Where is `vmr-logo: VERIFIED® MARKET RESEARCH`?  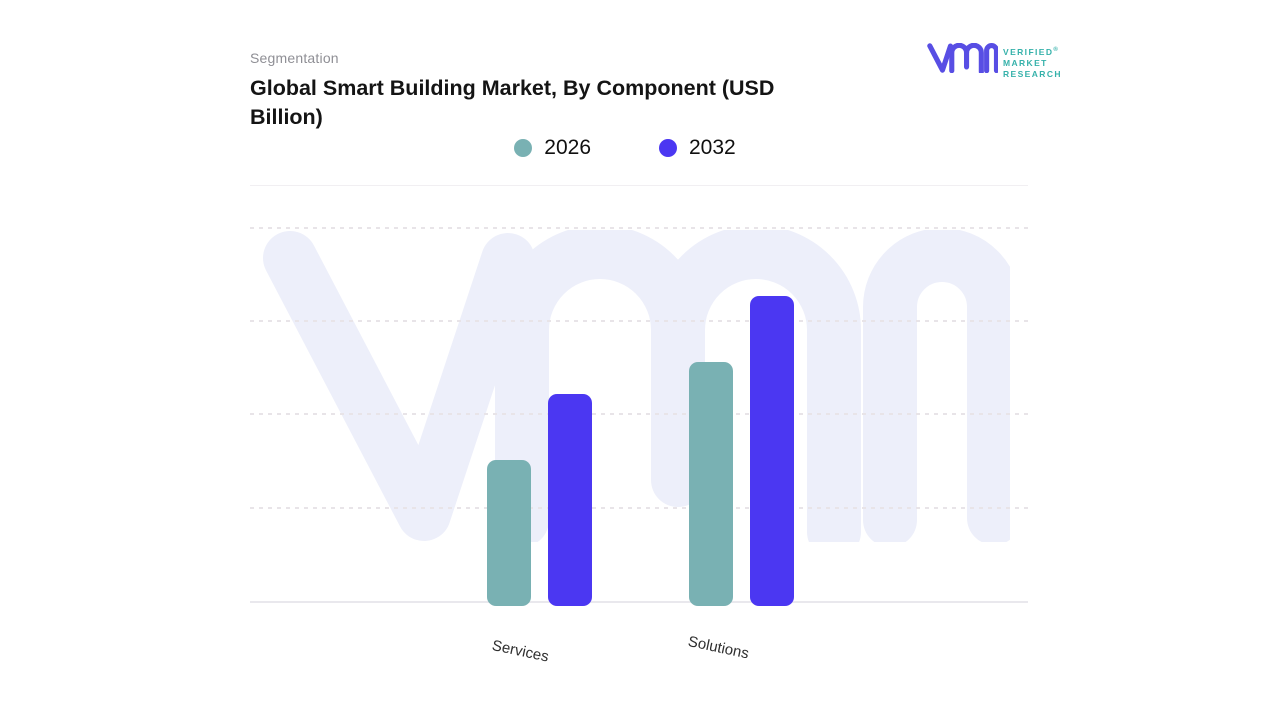
vmr-logo: VERIFIED® MARKET RESEARCH is located at coordinates (1001, 62).